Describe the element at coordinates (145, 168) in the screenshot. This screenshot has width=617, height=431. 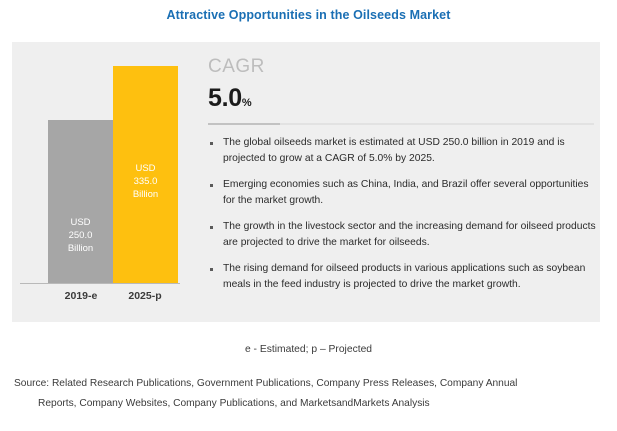
I see `bar-label-2025-currency: USD` at that location.